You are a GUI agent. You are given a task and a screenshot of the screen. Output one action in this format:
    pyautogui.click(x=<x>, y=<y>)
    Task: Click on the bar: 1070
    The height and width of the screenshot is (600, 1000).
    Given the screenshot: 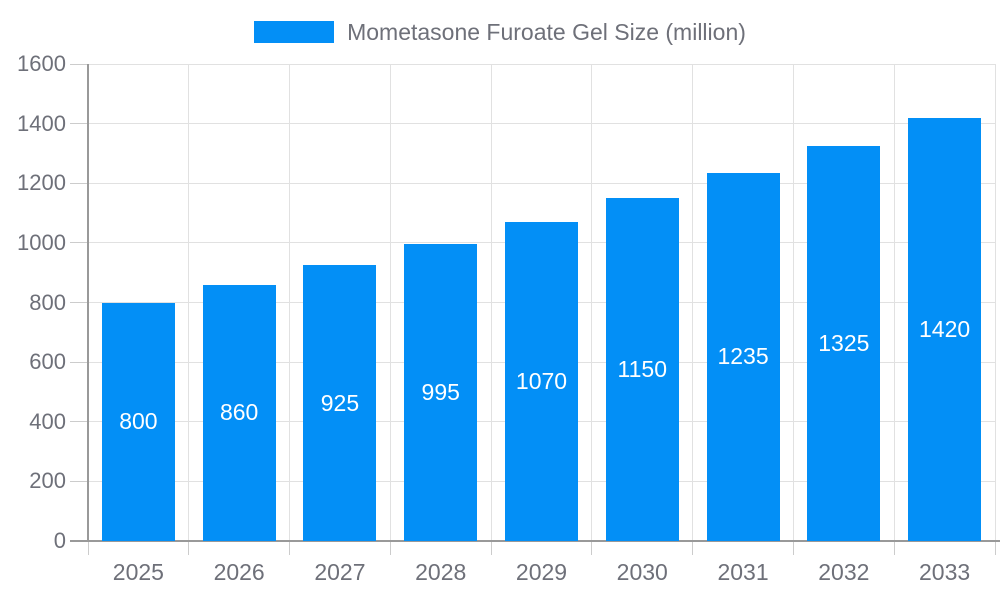 What is the action you would take?
    pyautogui.click(x=541, y=381)
    